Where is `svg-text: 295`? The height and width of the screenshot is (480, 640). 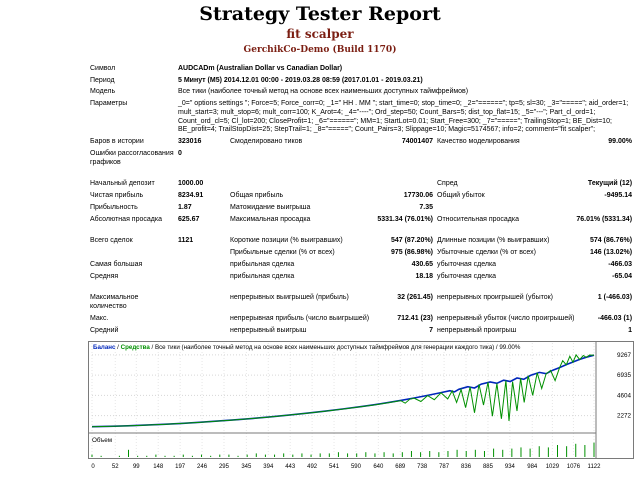 svg-text: 295 is located at coordinates (224, 467).